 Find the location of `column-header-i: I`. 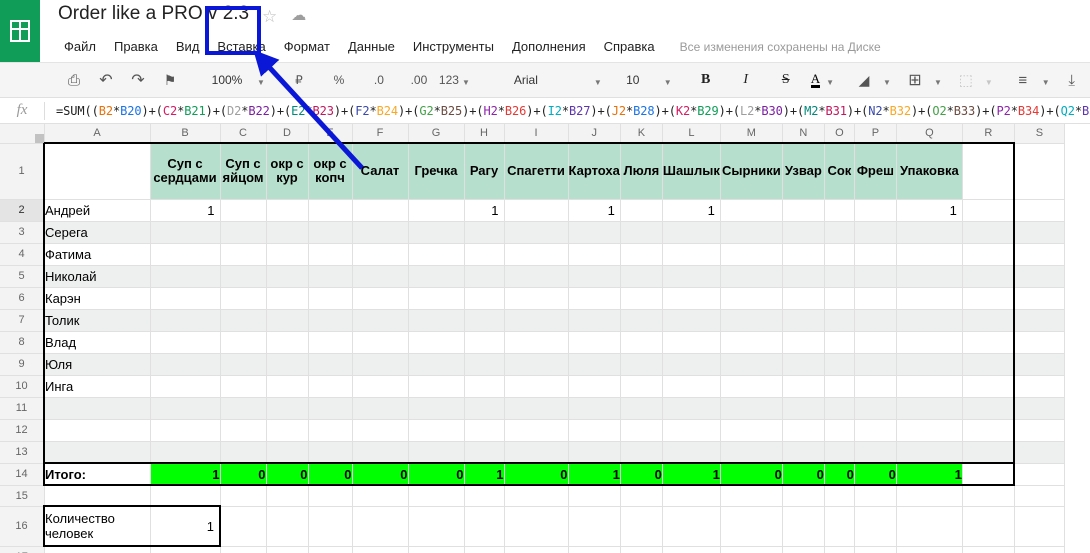

column-header-i: I is located at coordinates (536, 134).